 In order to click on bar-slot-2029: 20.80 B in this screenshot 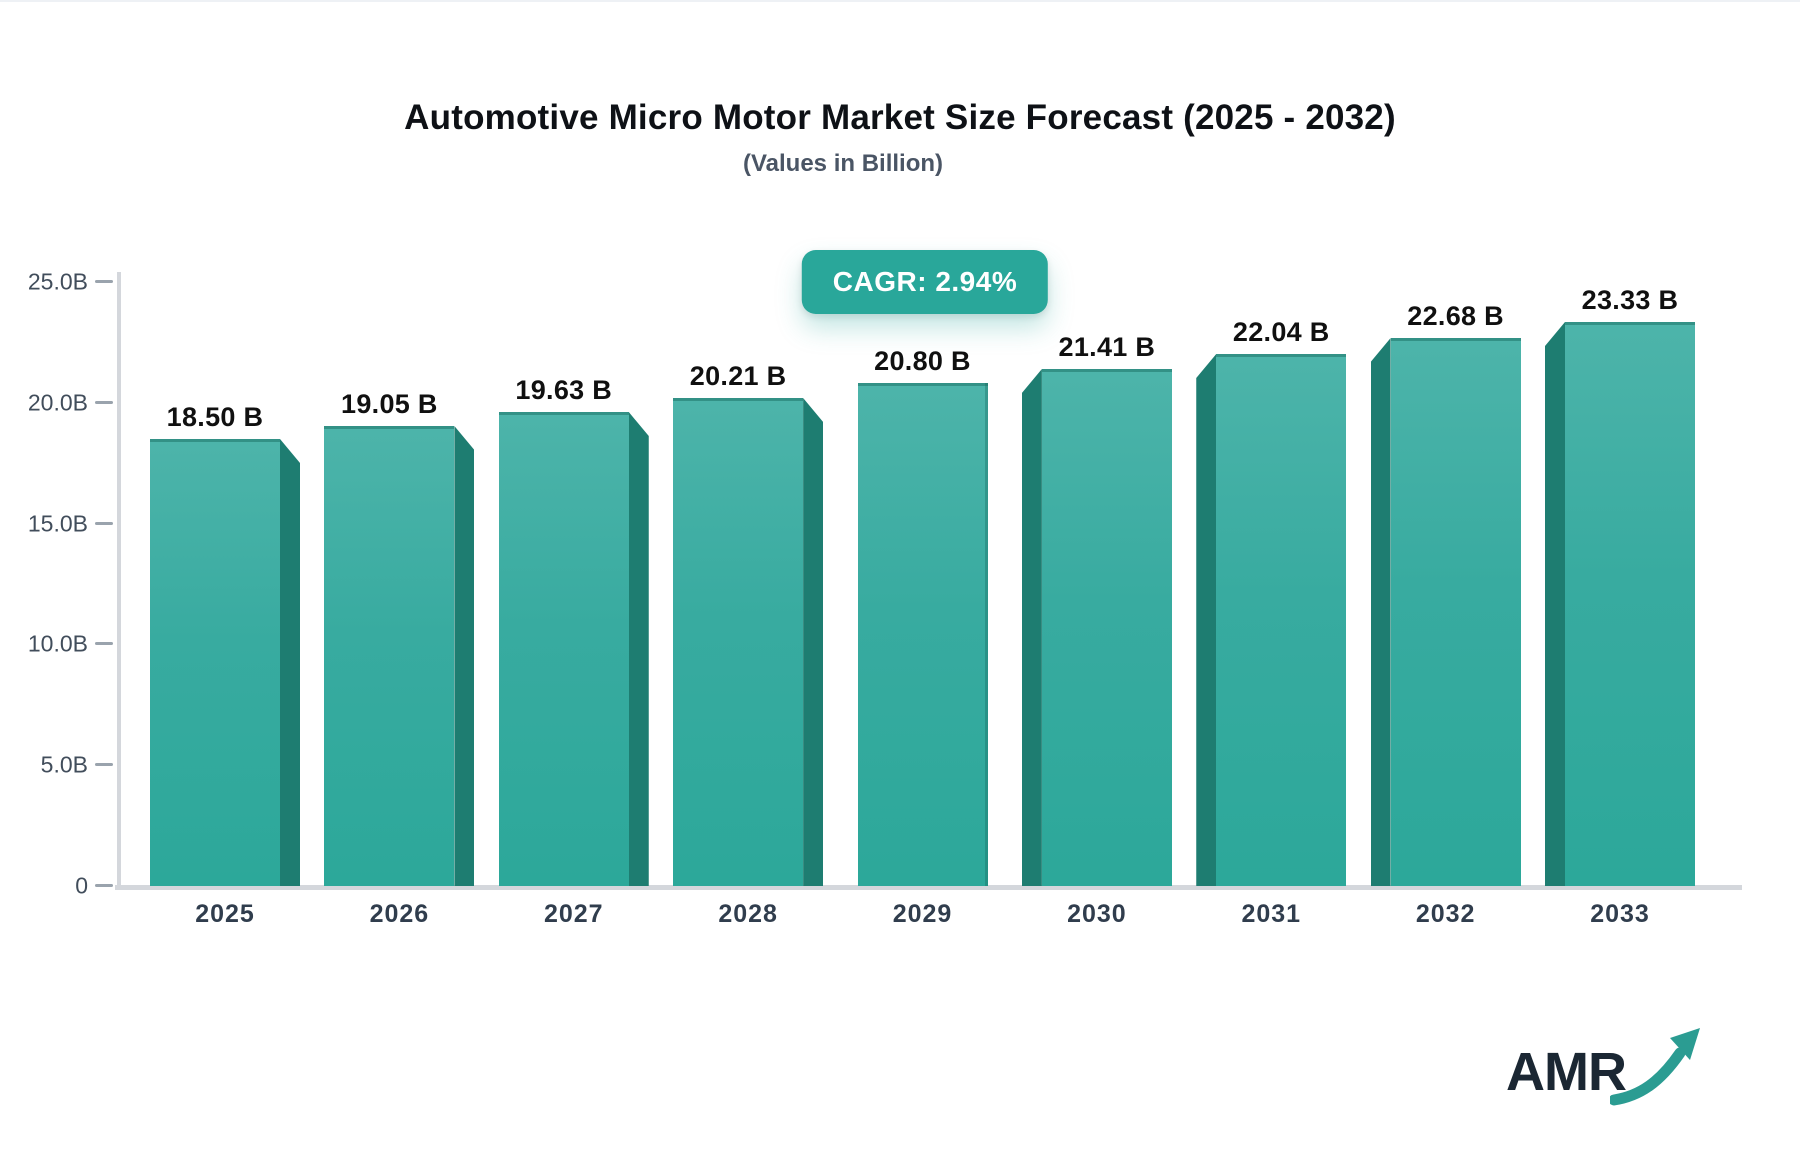, I will do `click(923, 584)`.